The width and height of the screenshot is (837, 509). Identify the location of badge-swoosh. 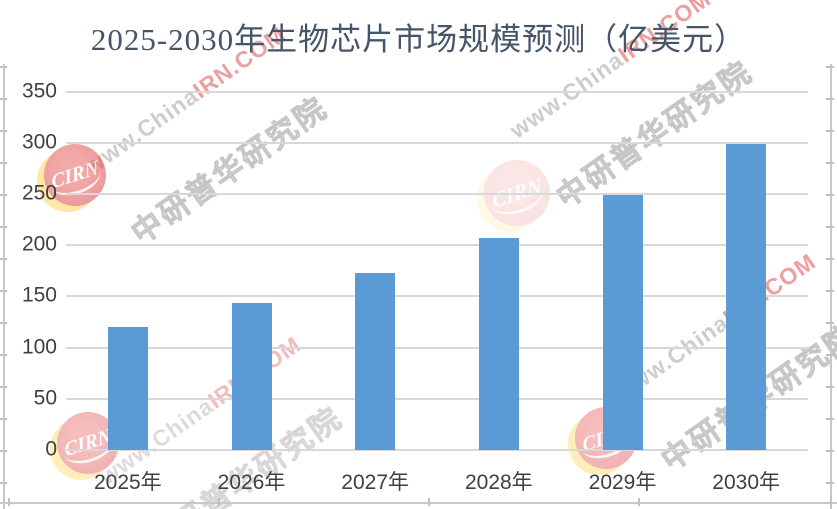
(517, 196).